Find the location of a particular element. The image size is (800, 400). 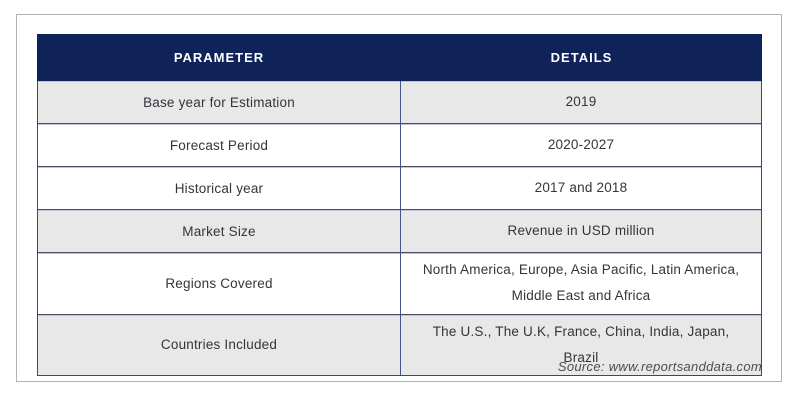

details-text: 2020-2027 is located at coordinates (581, 144).